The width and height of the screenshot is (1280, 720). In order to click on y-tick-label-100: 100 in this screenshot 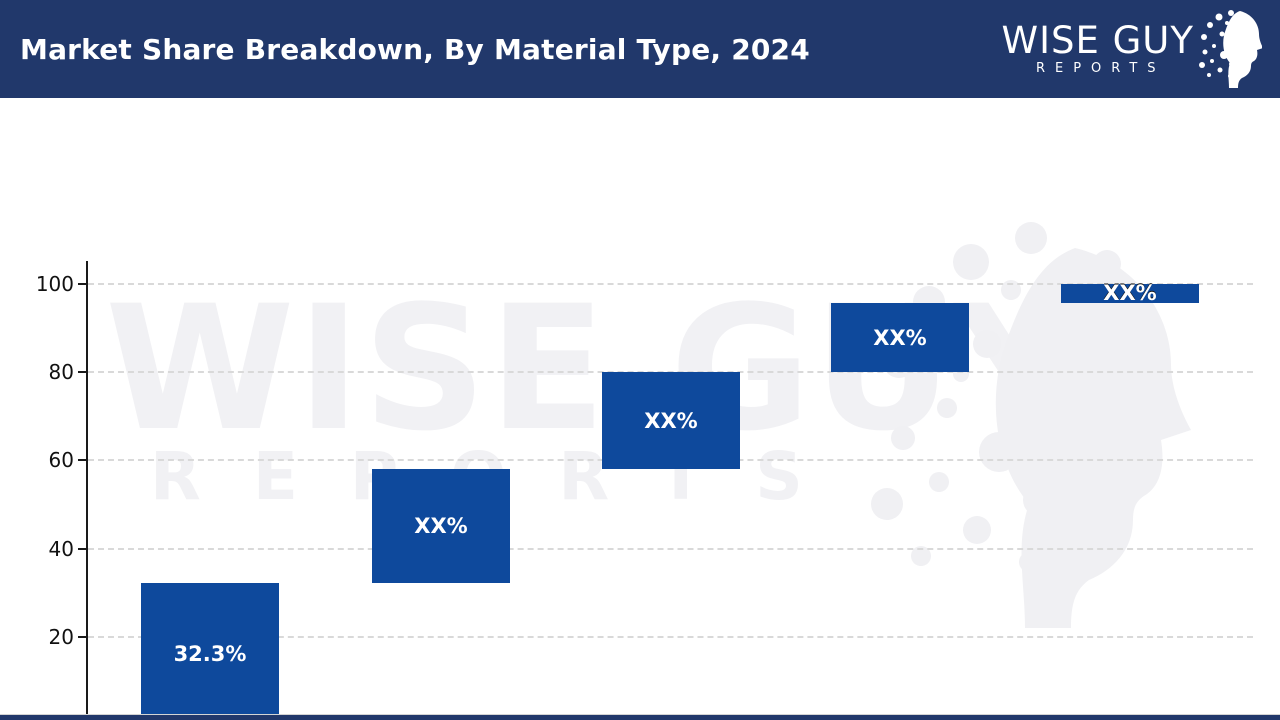, I will do `click(54, 284)`.